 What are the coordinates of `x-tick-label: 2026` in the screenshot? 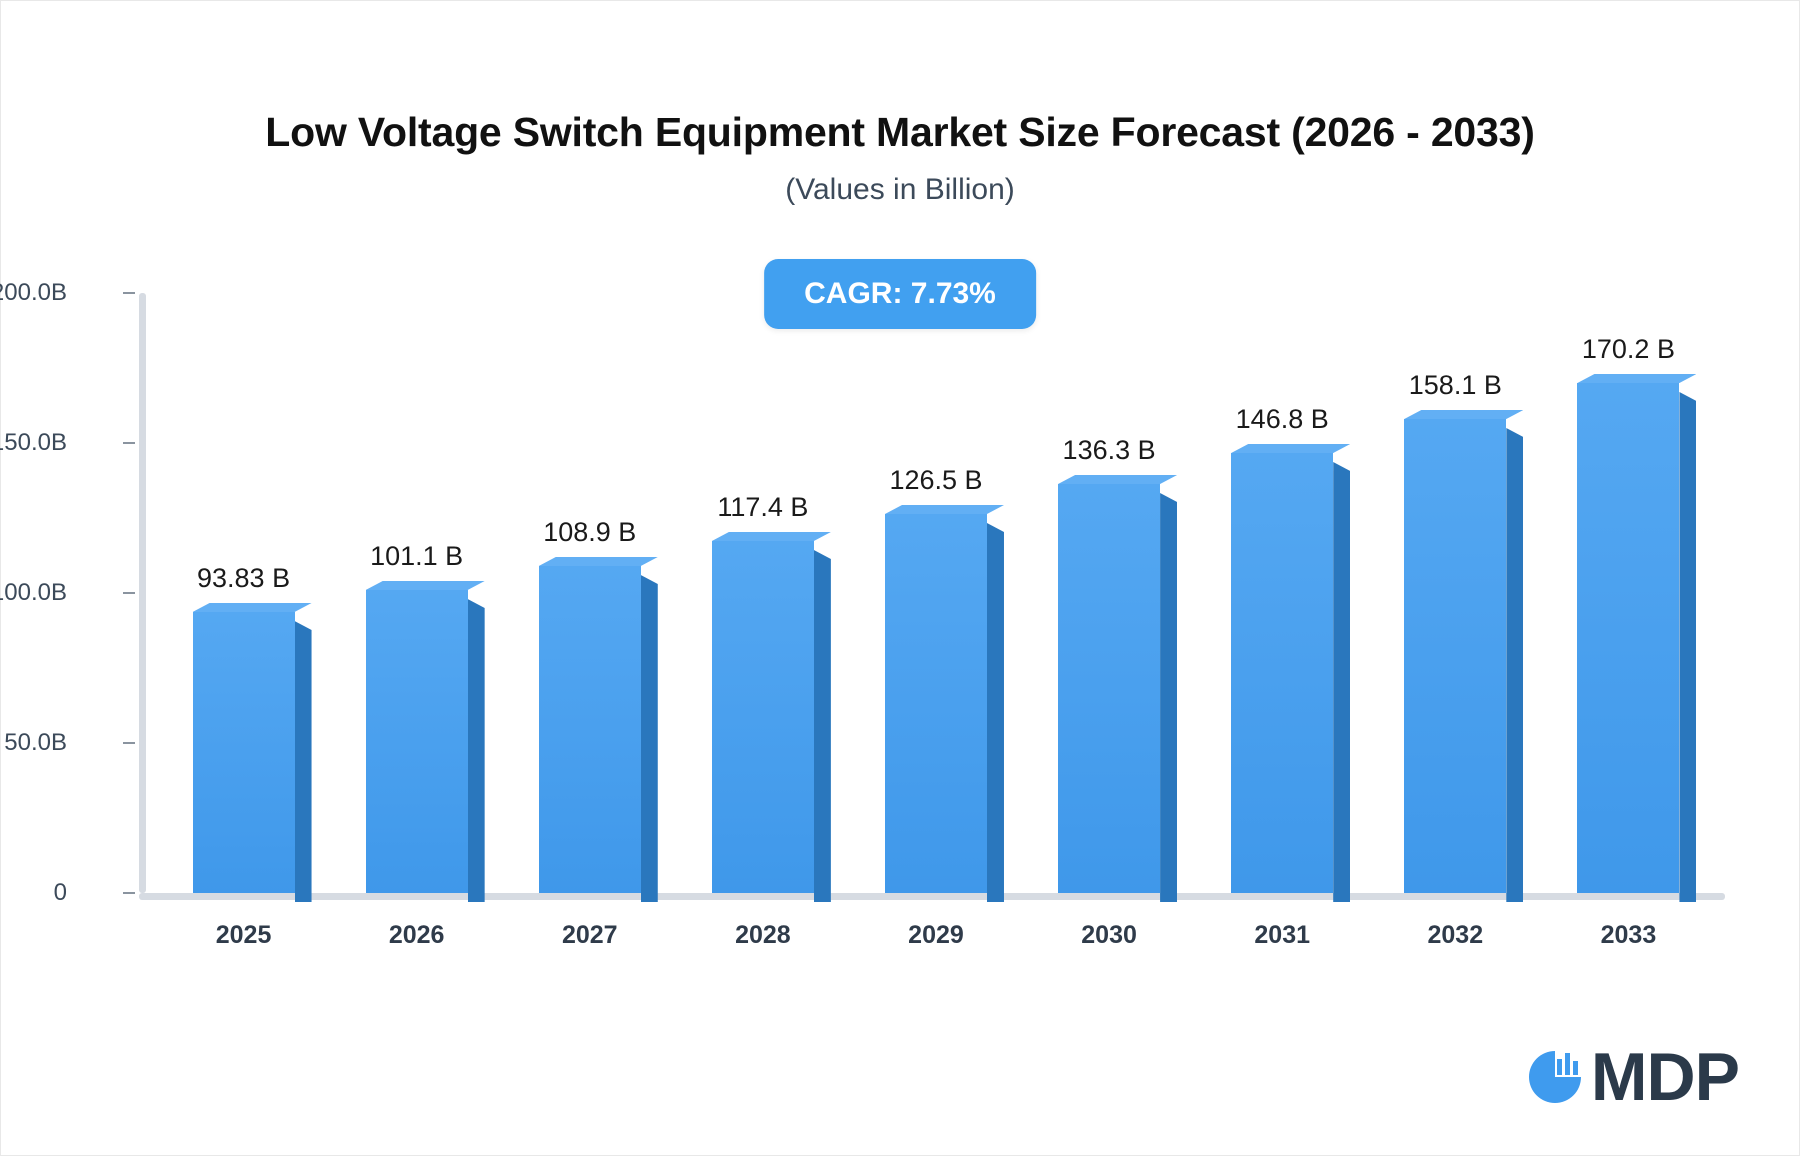 It's located at (416, 935).